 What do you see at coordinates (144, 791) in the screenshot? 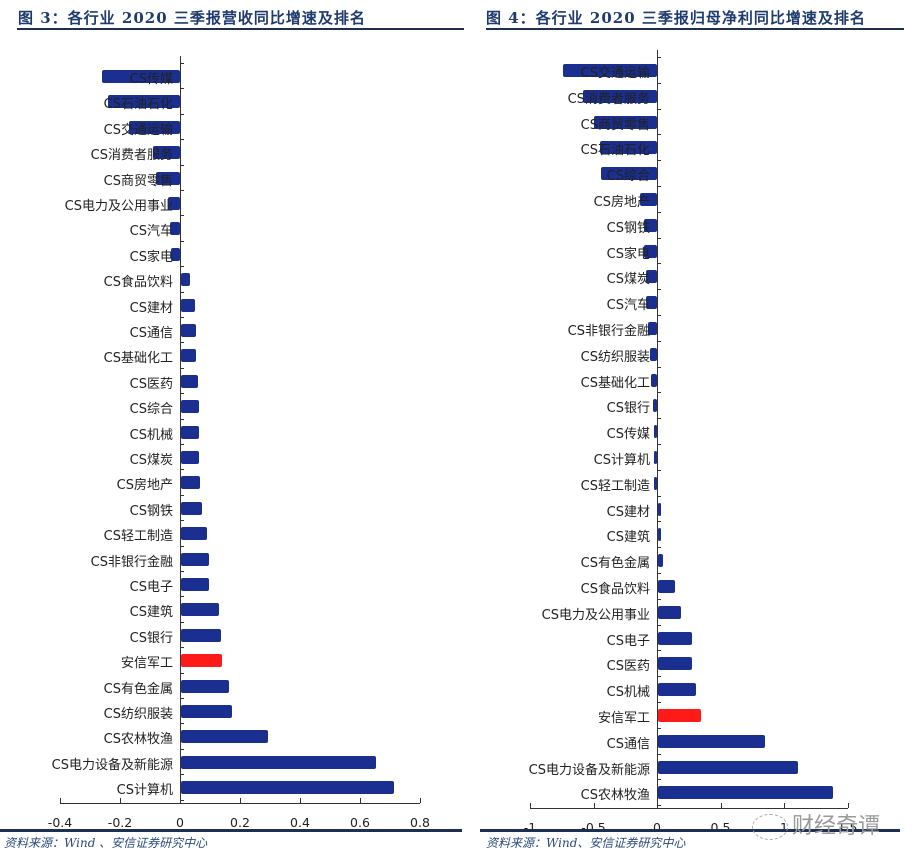
I see `category-label: CS计算机` at bounding box center [144, 791].